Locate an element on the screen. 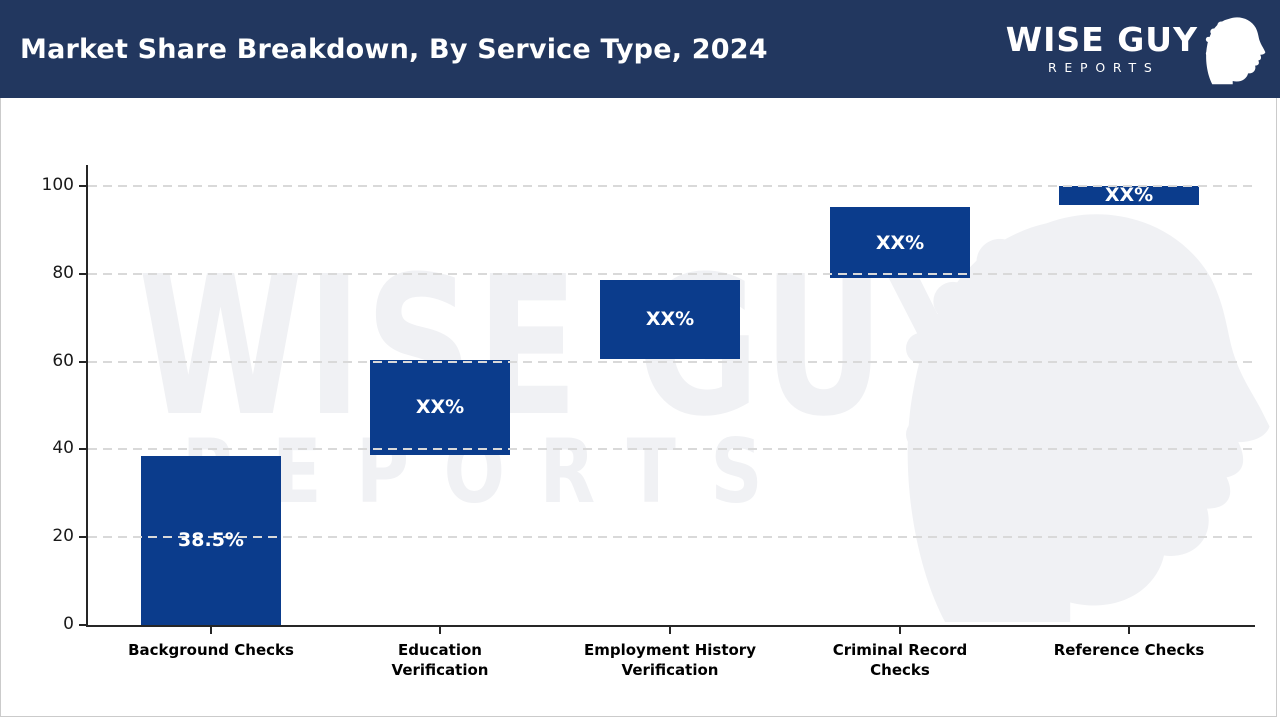  card-border-left is located at coordinates (0, 407).